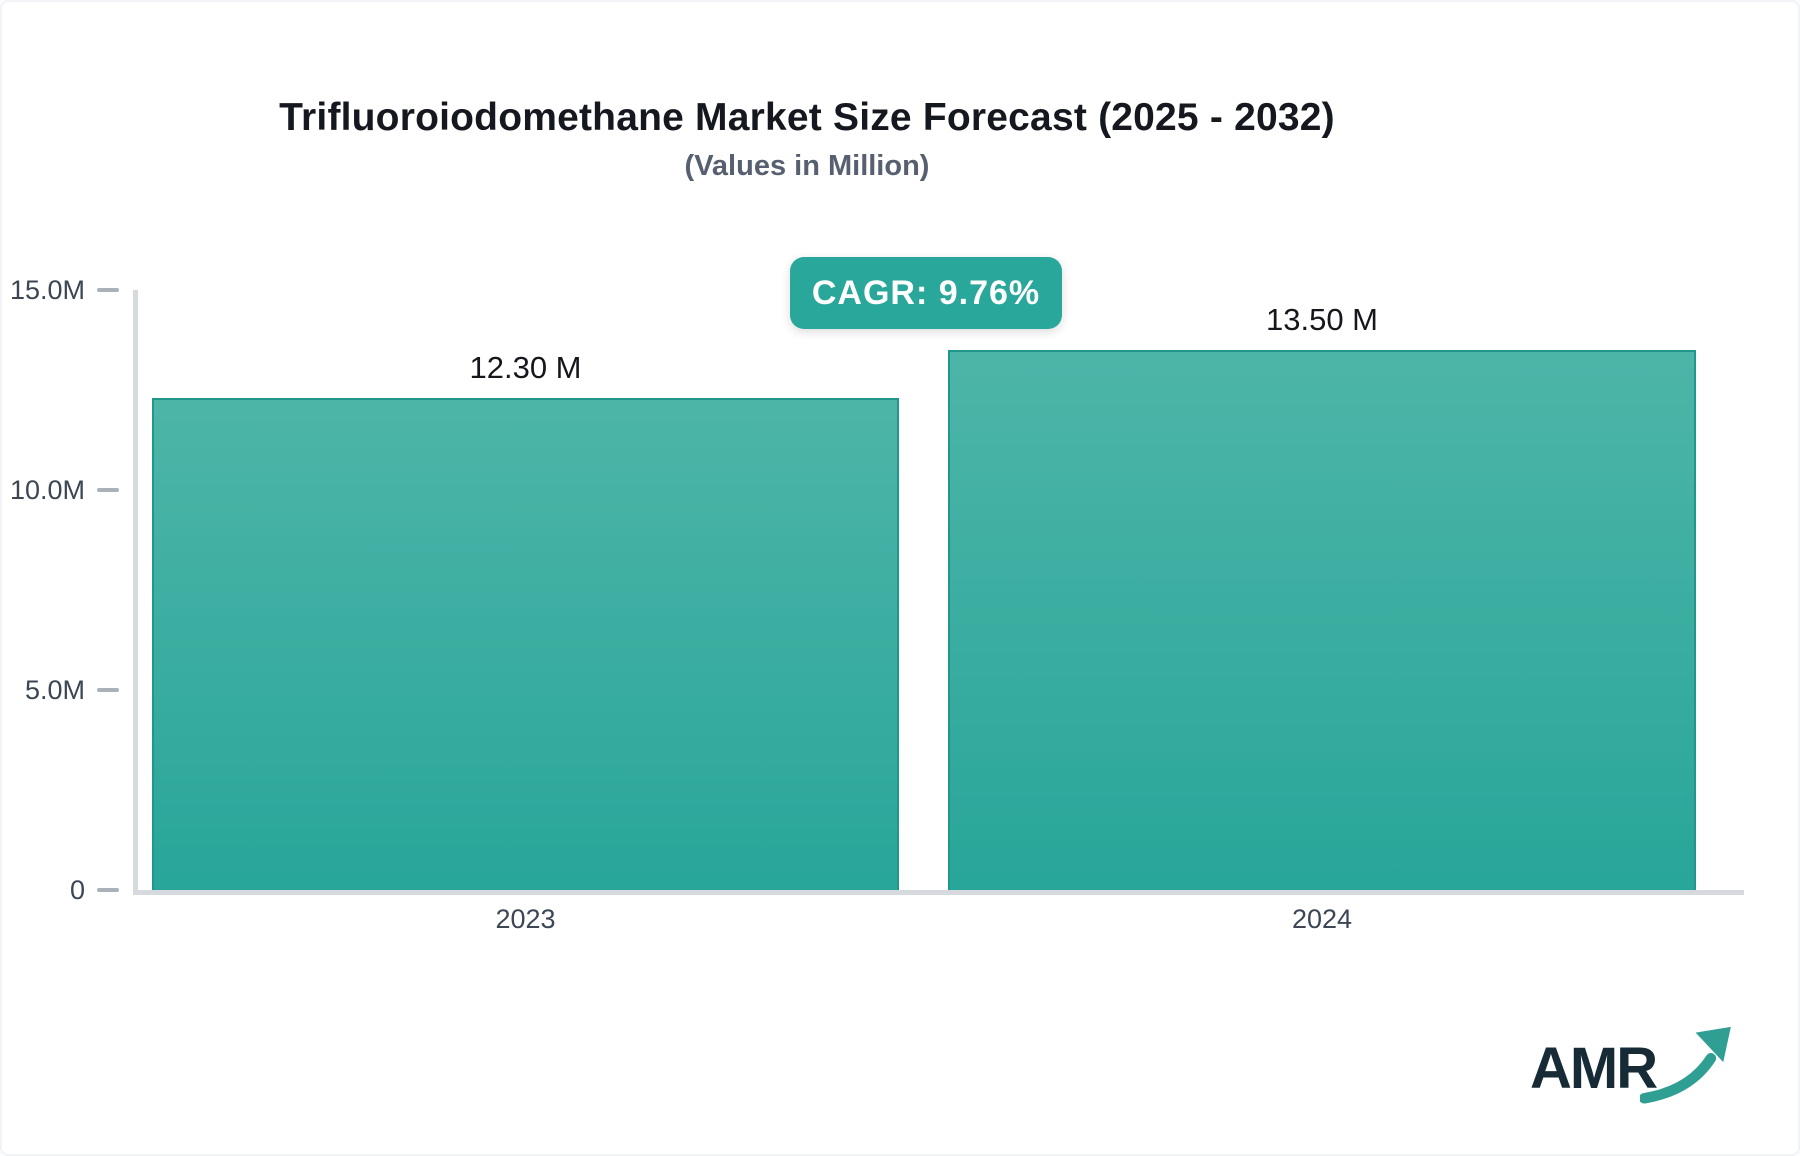 The height and width of the screenshot is (1156, 1800). I want to click on bar-value-label: 13.50 M, so click(1321, 319).